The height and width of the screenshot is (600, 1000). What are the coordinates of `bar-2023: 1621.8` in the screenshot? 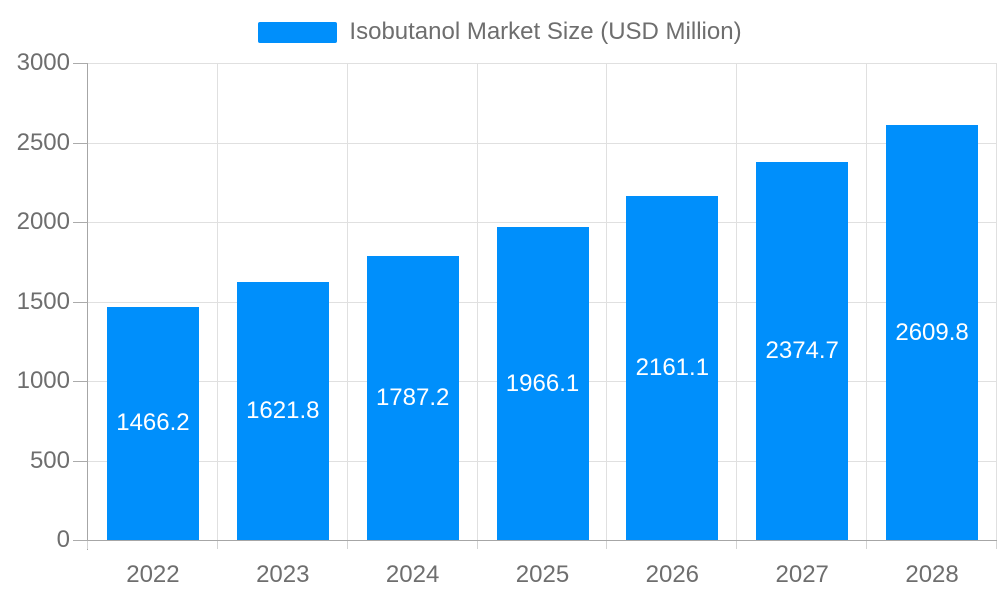 It's located at (282, 411).